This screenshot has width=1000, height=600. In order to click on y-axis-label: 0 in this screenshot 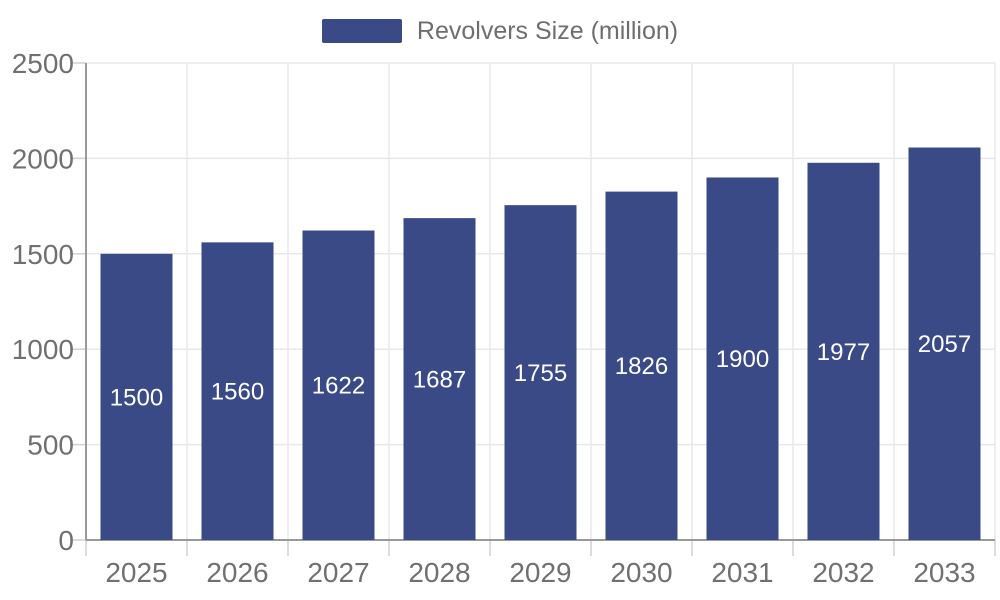, I will do `click(66, 540)`.